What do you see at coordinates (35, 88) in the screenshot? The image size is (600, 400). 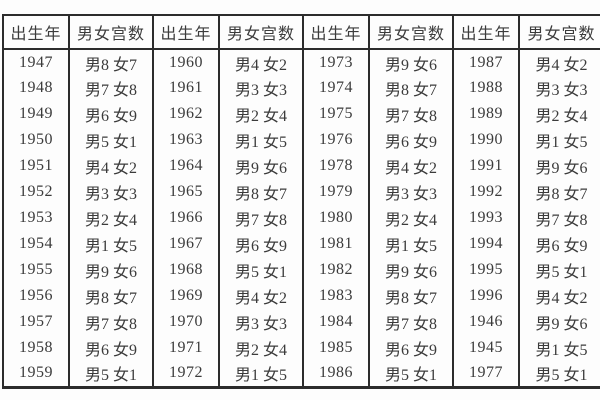 I see `year-cell: 1948` at bounding box center [35, 88].